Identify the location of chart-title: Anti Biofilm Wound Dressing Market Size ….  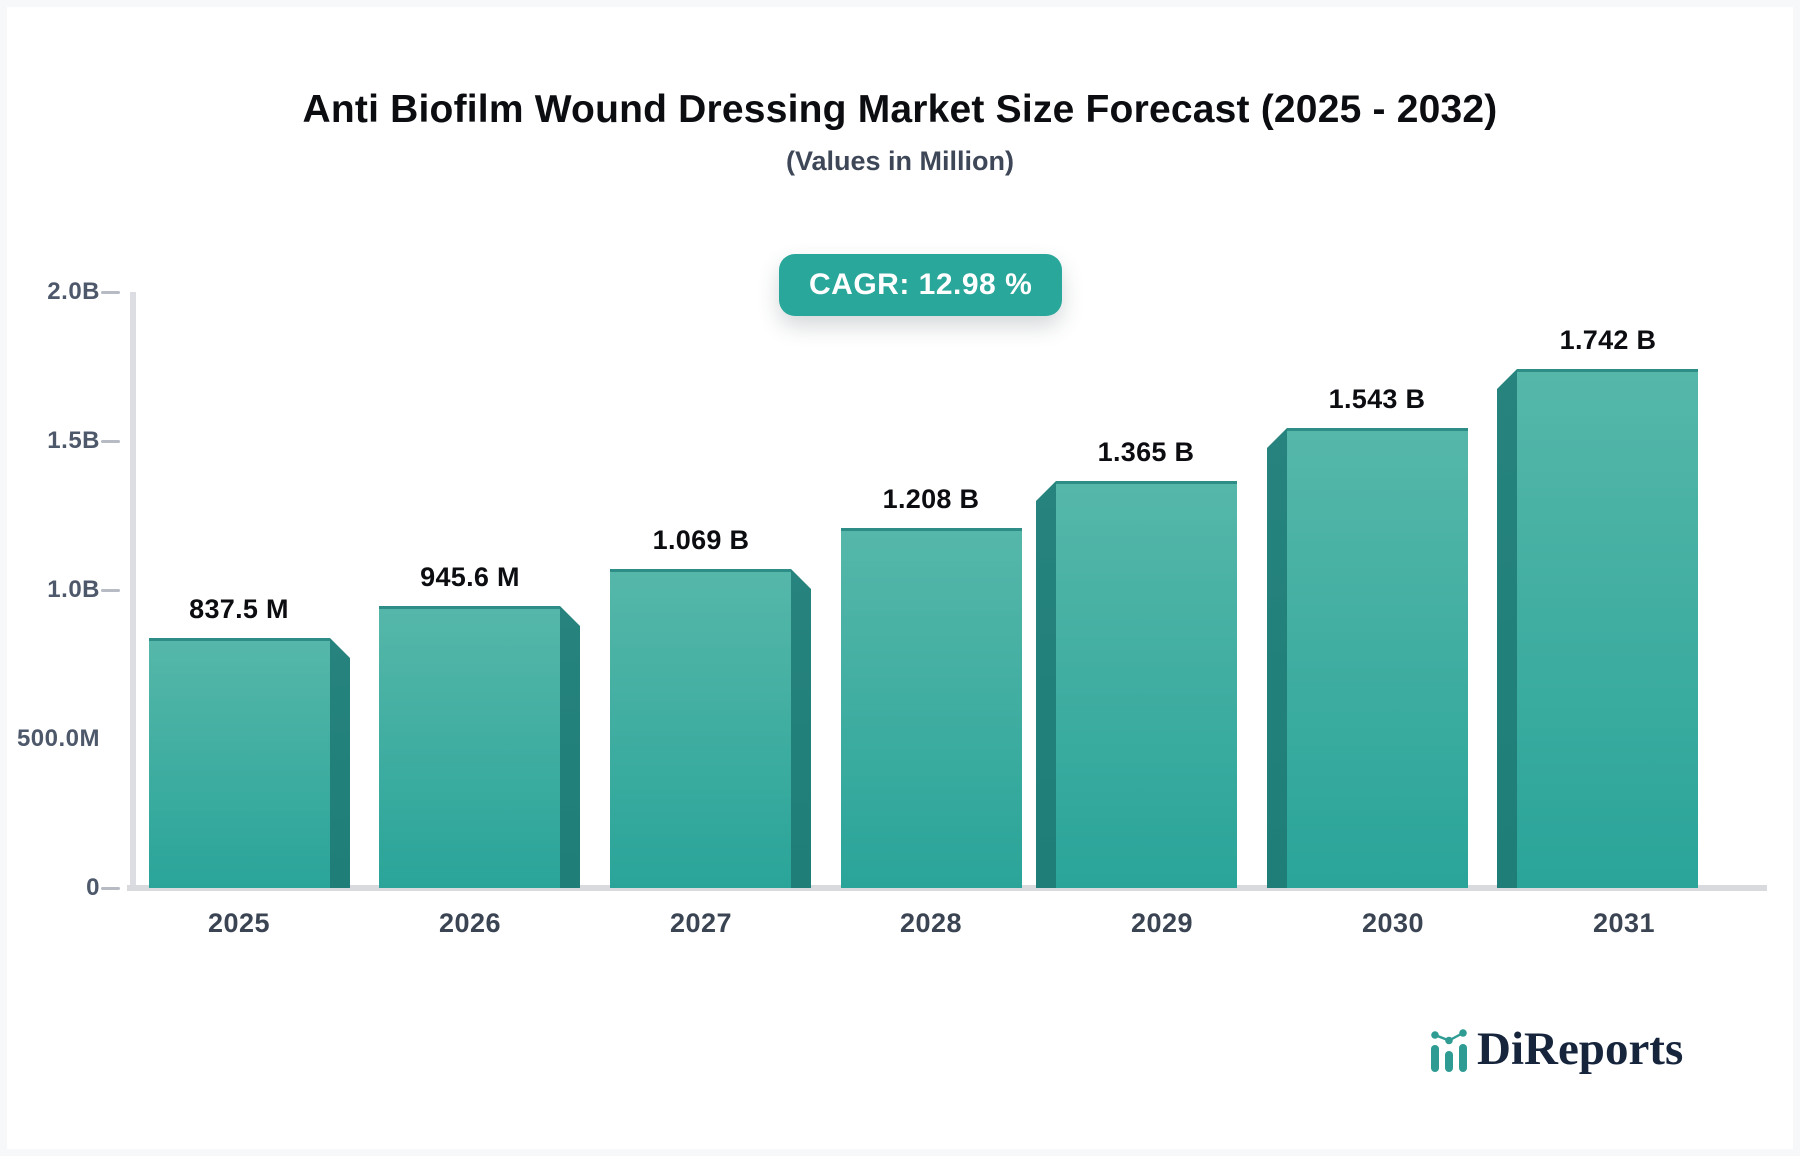
(900, 109).